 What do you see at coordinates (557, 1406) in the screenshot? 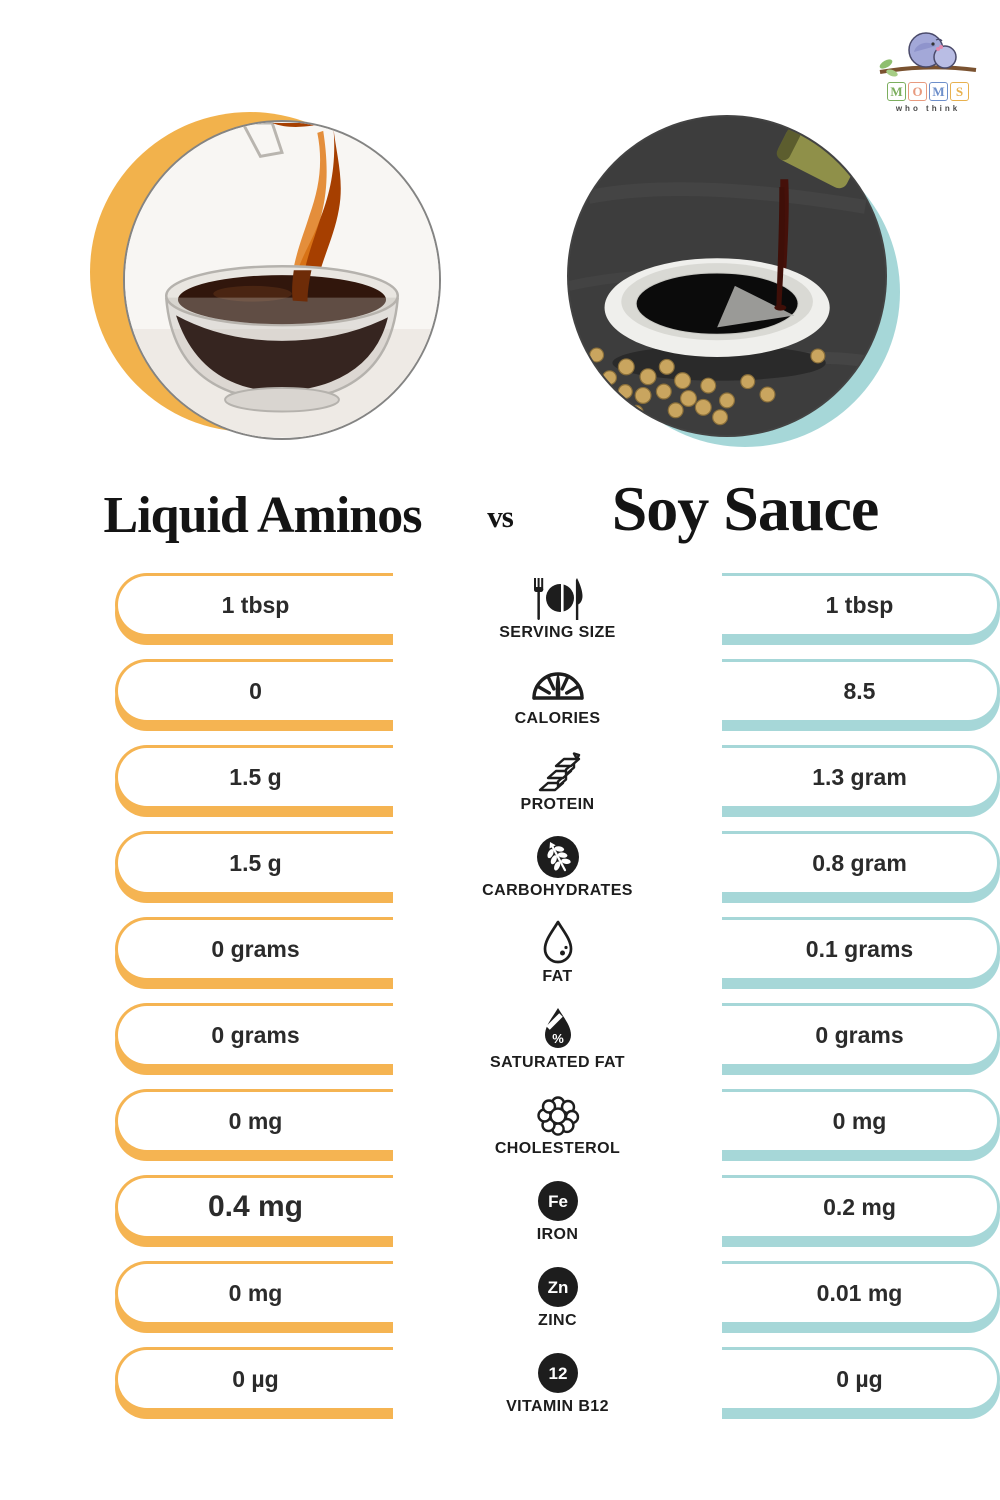
I see `nutrient-label: Vitamin B12` at bounding box center [557, 1406].